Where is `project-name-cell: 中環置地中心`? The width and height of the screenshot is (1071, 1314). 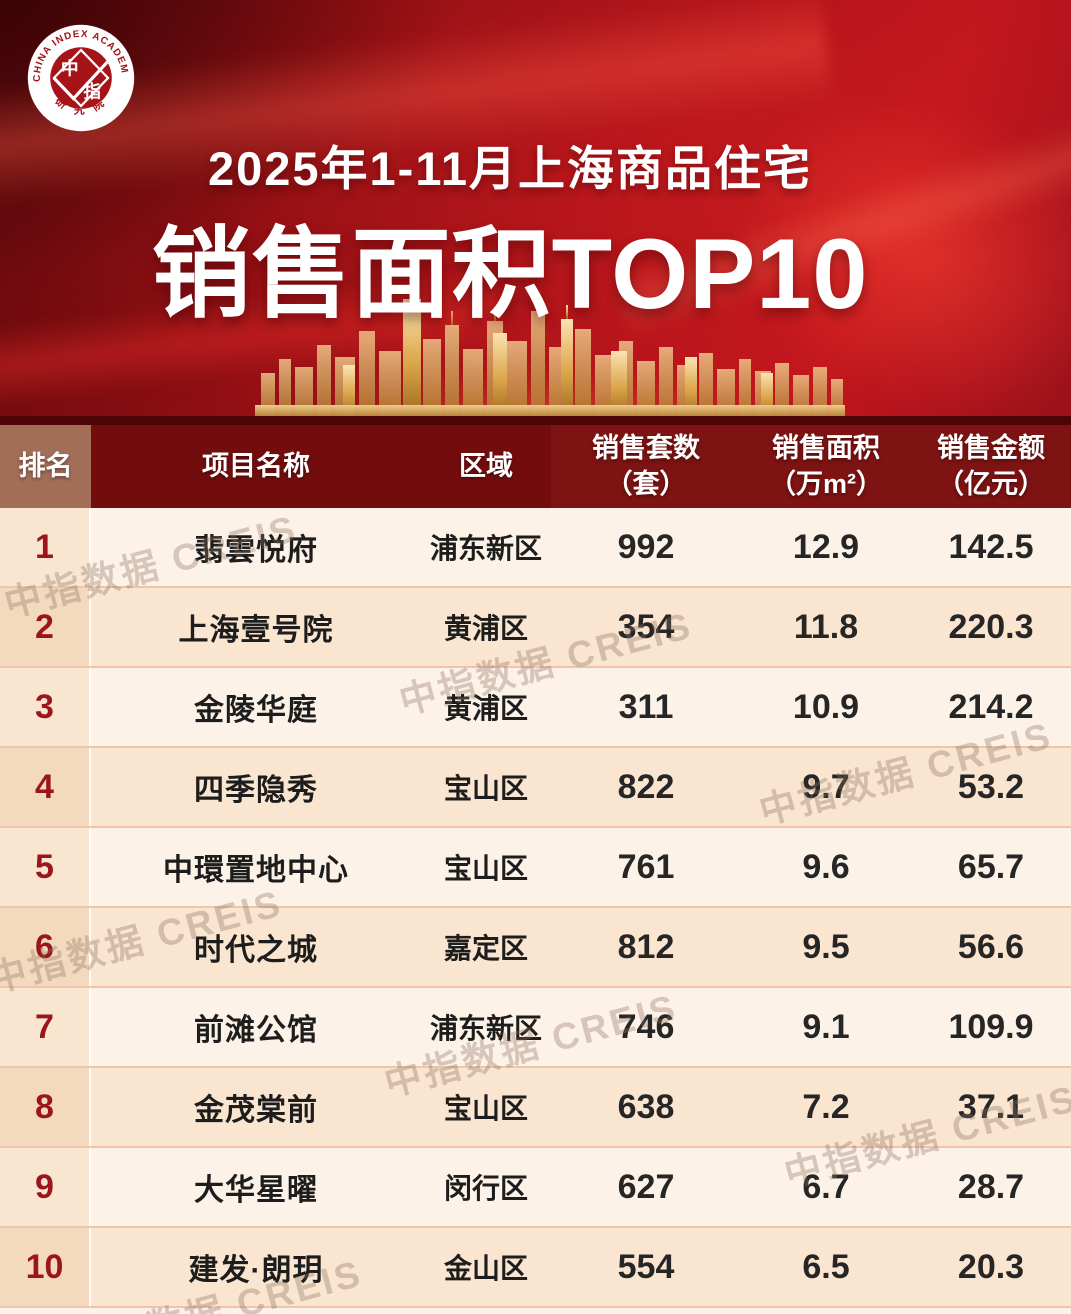 project-name-cell: 中環置地中心 is located at coordinates (256, 870).